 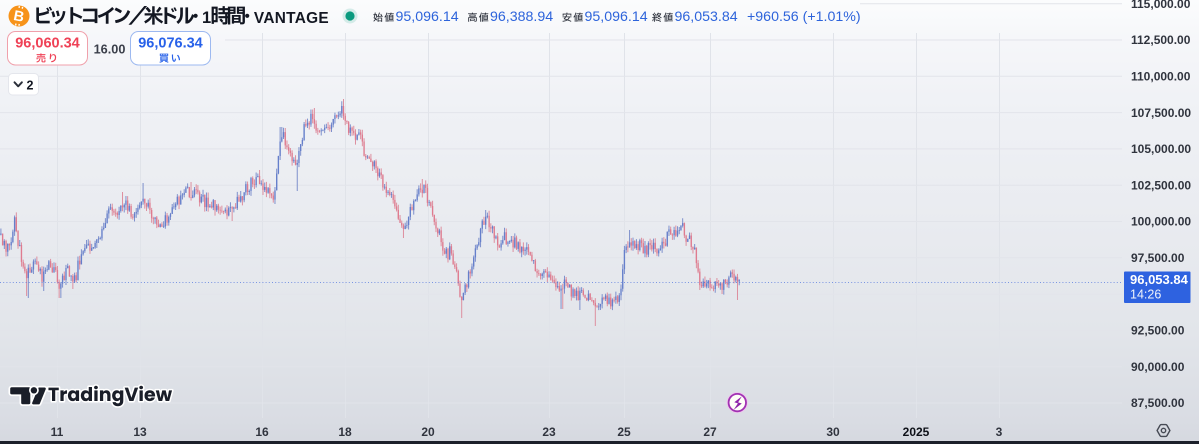 What do you see at coordinates (1161, 113) in the screenshot?
I see `svg-text: 107,500.00` at bounding box center [1161, 113].